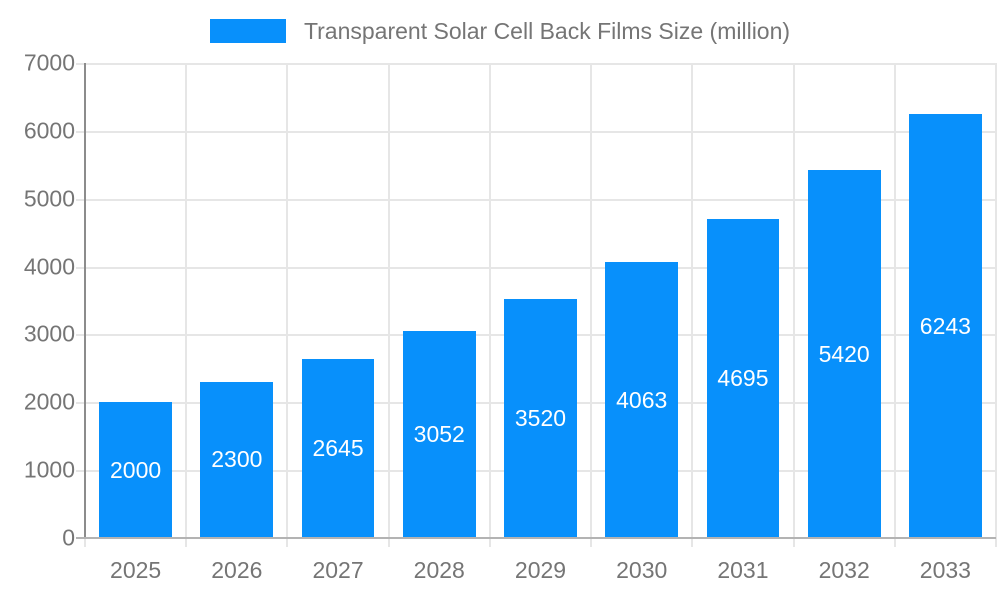 Image resolution: width=1000 pixels, height=600 pixels. What do you see at coordinates (68, 537) in the screenshot?
I see `y-axis-tick-label: 0` at bounding box center [68, 537].